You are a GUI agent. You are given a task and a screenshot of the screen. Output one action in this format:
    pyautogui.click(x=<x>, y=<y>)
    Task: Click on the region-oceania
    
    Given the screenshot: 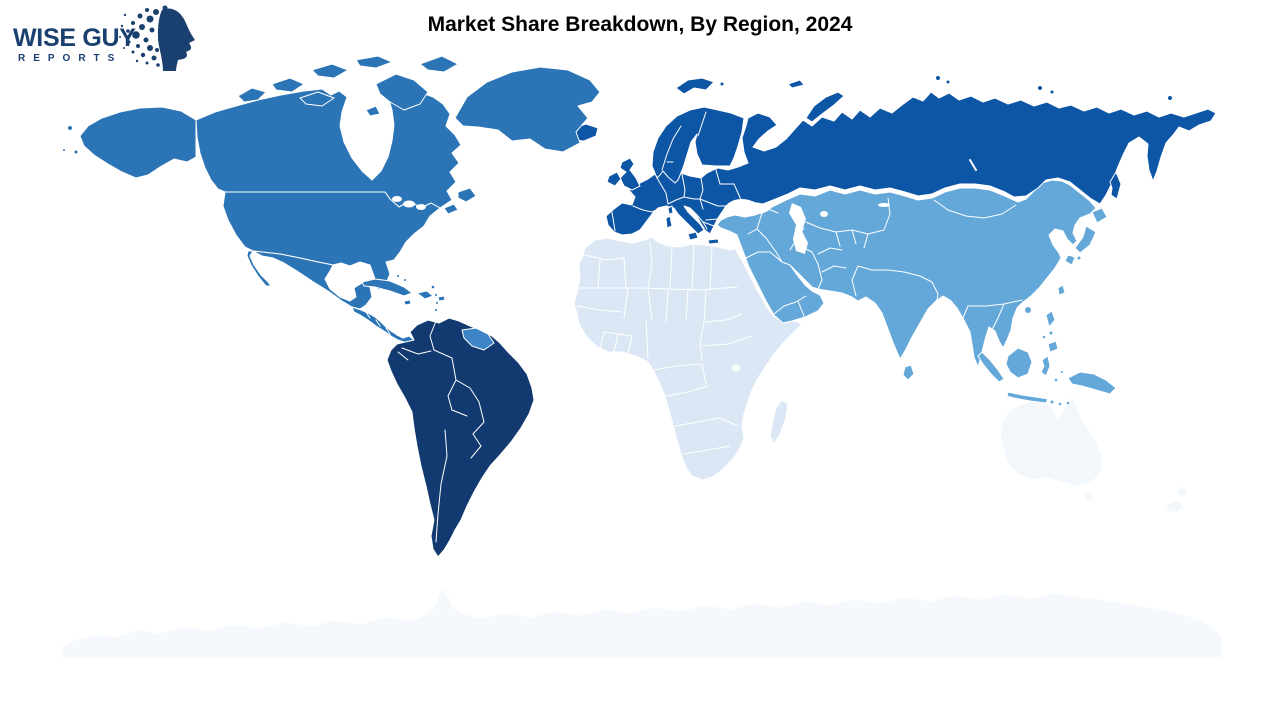 What is the action you would take?
    pyautogui.click(x=1094, y=454)
    